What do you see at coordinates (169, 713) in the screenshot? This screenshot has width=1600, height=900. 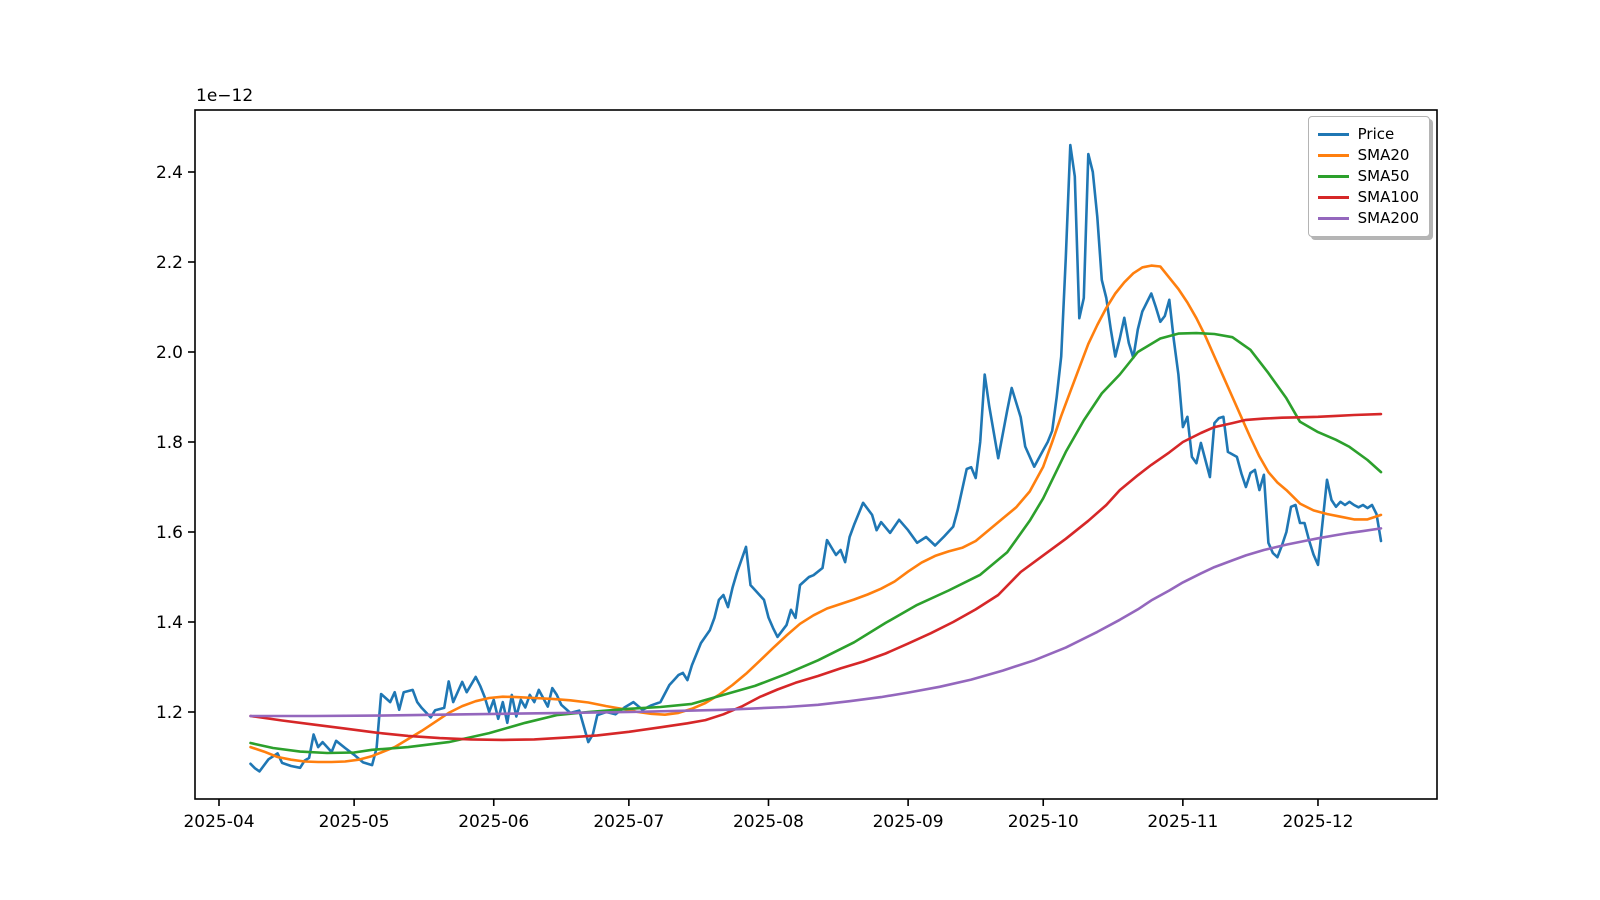 I see `y-tick-label: 1.2` at bounding box center [169, 713].